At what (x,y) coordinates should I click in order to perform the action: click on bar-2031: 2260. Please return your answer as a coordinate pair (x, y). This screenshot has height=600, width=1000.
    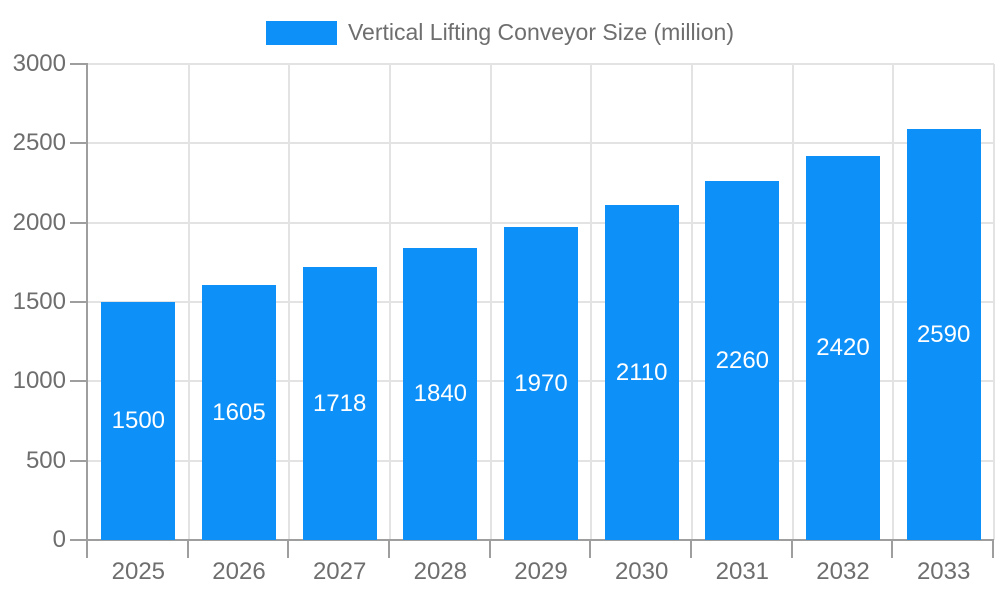
    Looking at the image, I should click on (742, 360).